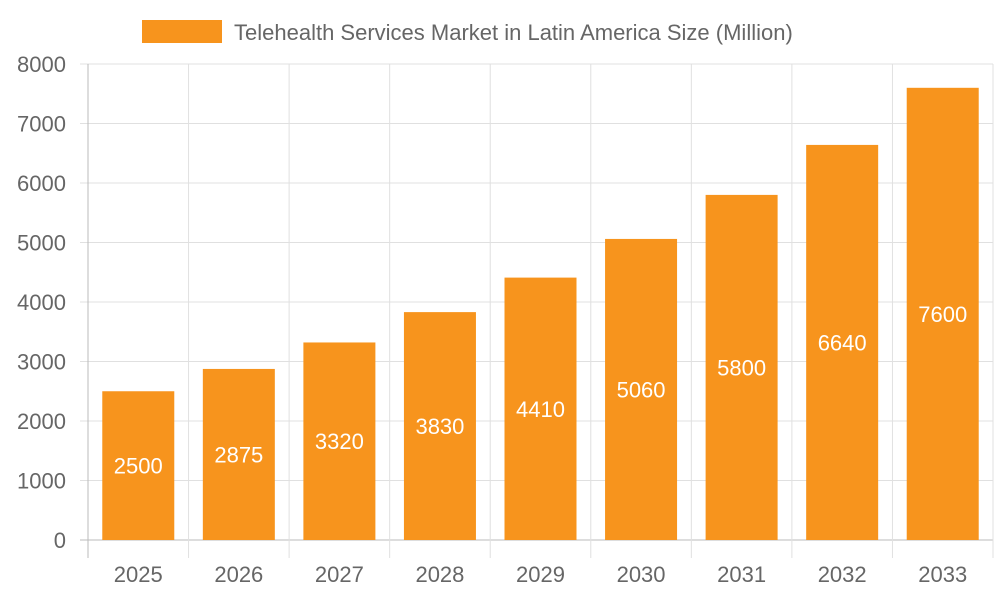 The width and height of the screenshot is (1000, 605). I want to click on x-tick-label: 2030, so click(641, 574).